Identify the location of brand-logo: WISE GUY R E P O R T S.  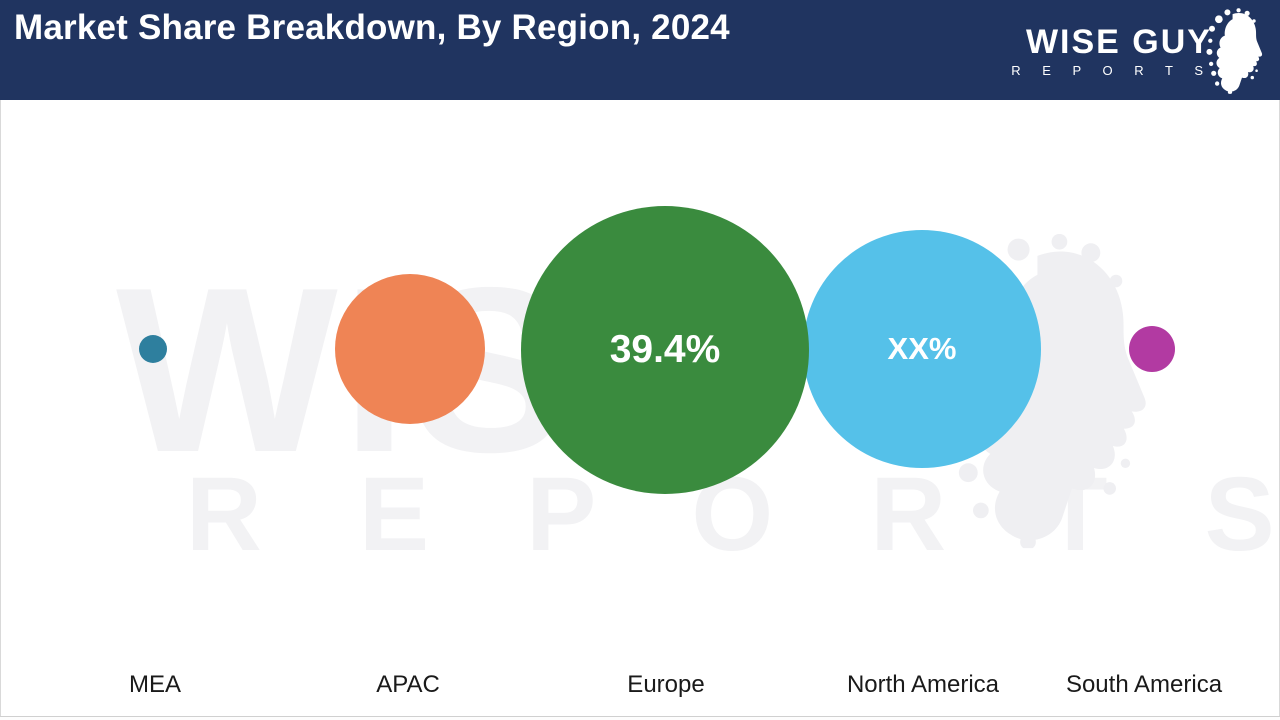
(1138, 51).